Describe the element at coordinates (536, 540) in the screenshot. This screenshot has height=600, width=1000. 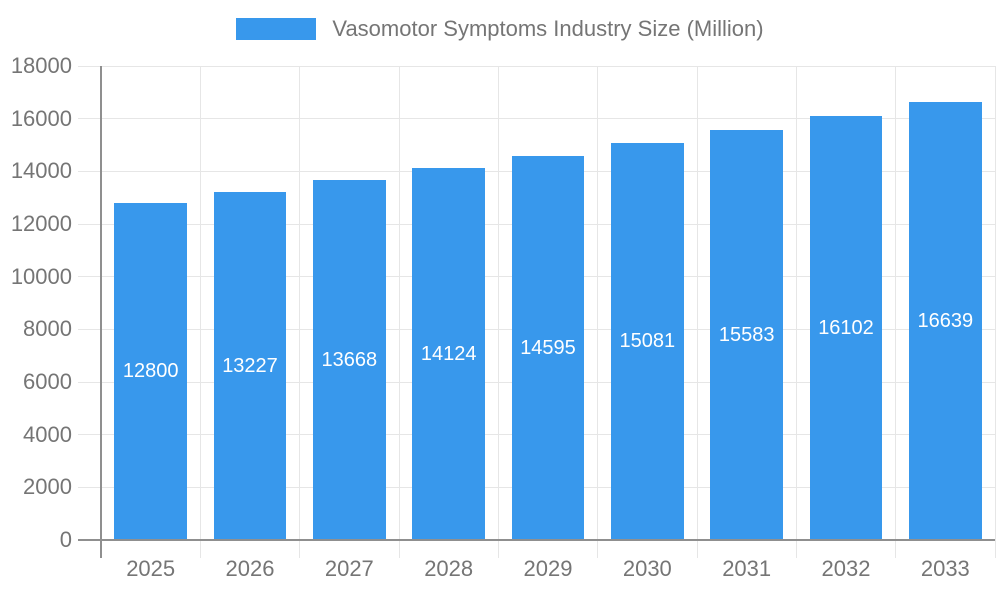
I see `x-axis-line` at that location.